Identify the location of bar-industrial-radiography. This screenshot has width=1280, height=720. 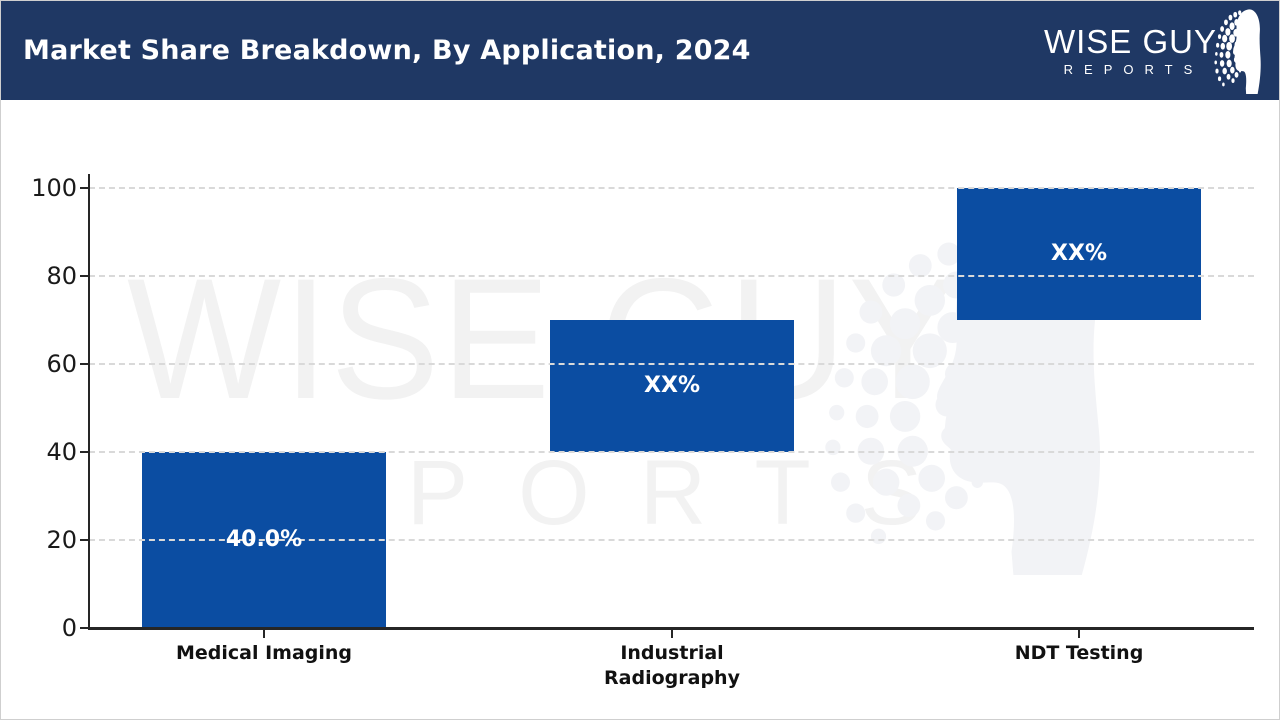
(672, 386).